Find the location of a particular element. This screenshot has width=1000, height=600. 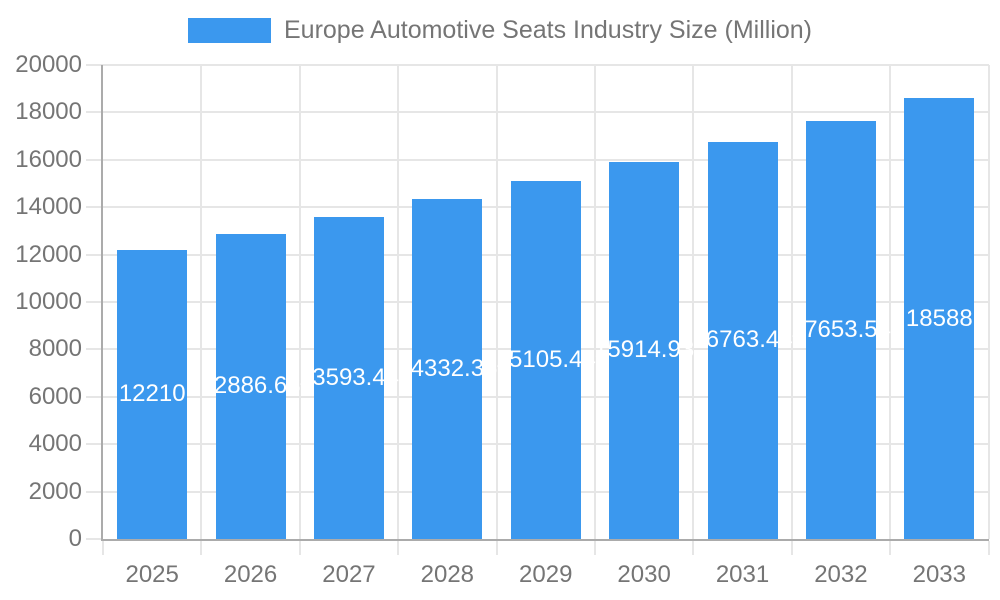

bar-value-label: 15105.44 is located at coordinates (545, 359).